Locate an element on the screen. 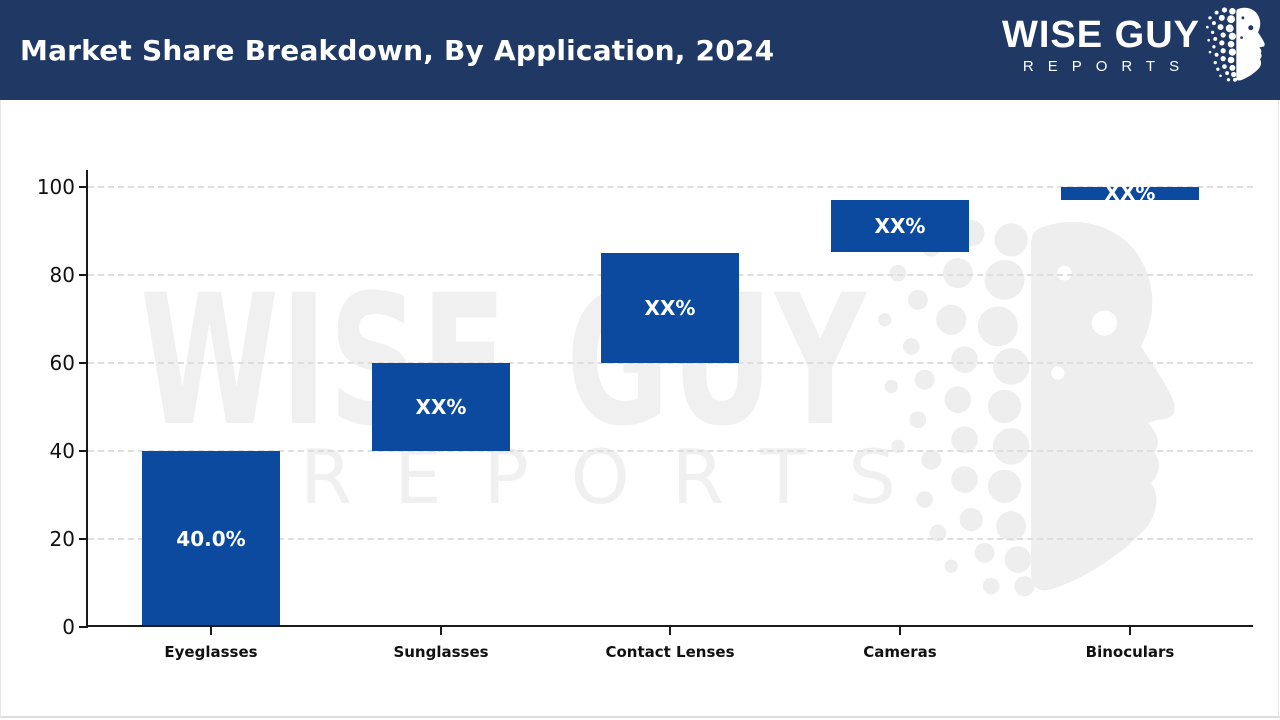  page-border-left is located at coordinates (0, 409).